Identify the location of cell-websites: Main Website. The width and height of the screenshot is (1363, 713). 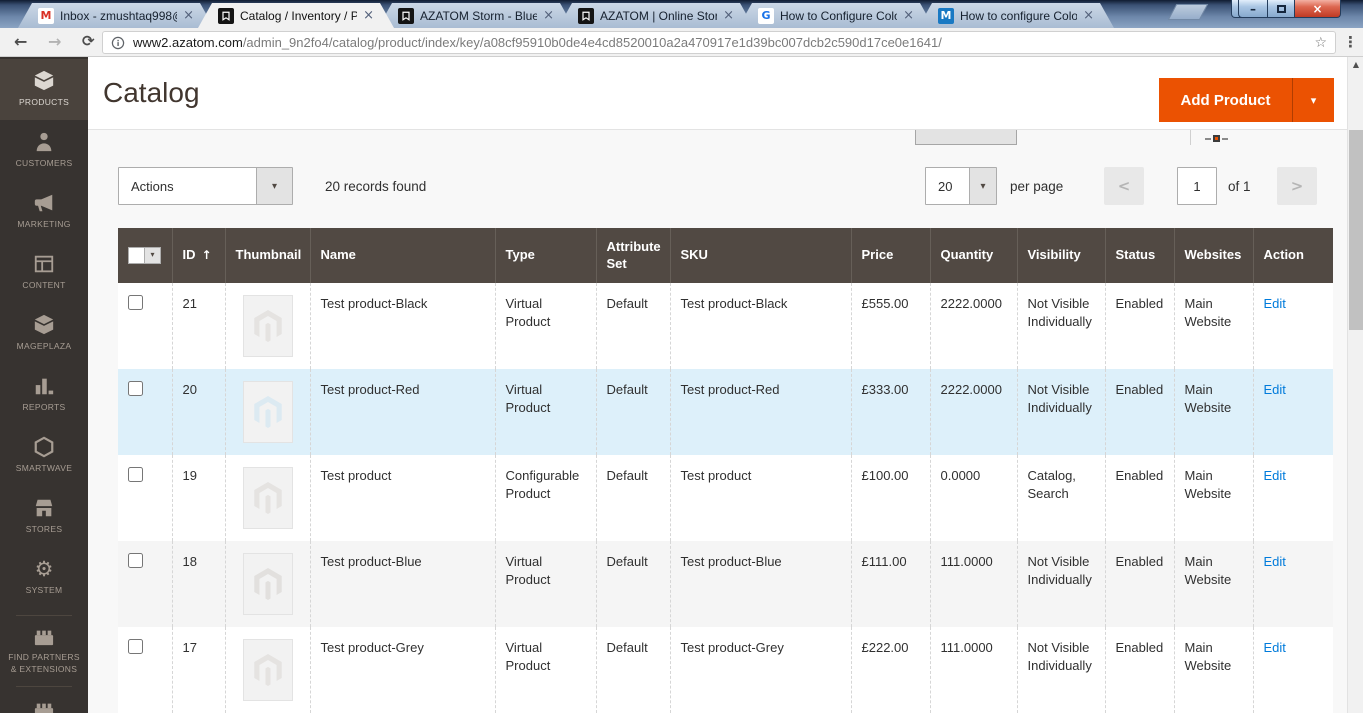
(1213, 326).